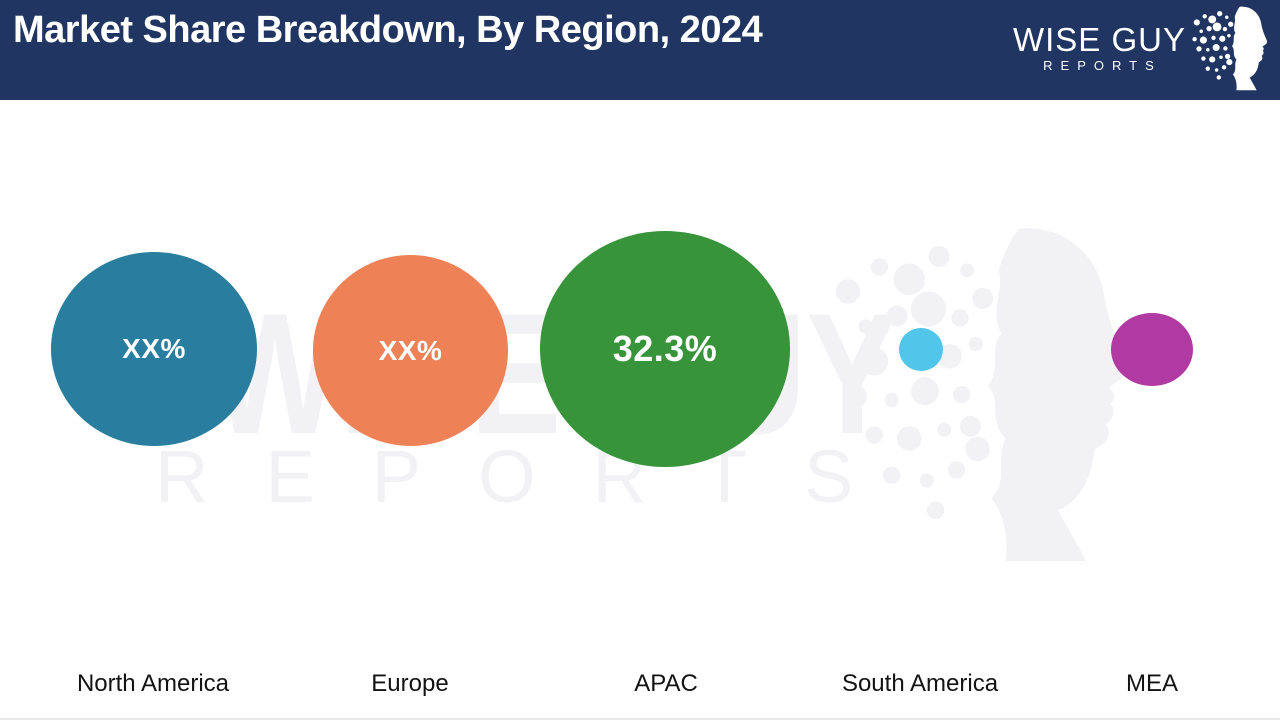  I want to click on bubble-north-america: XX%, so click(154, 349).